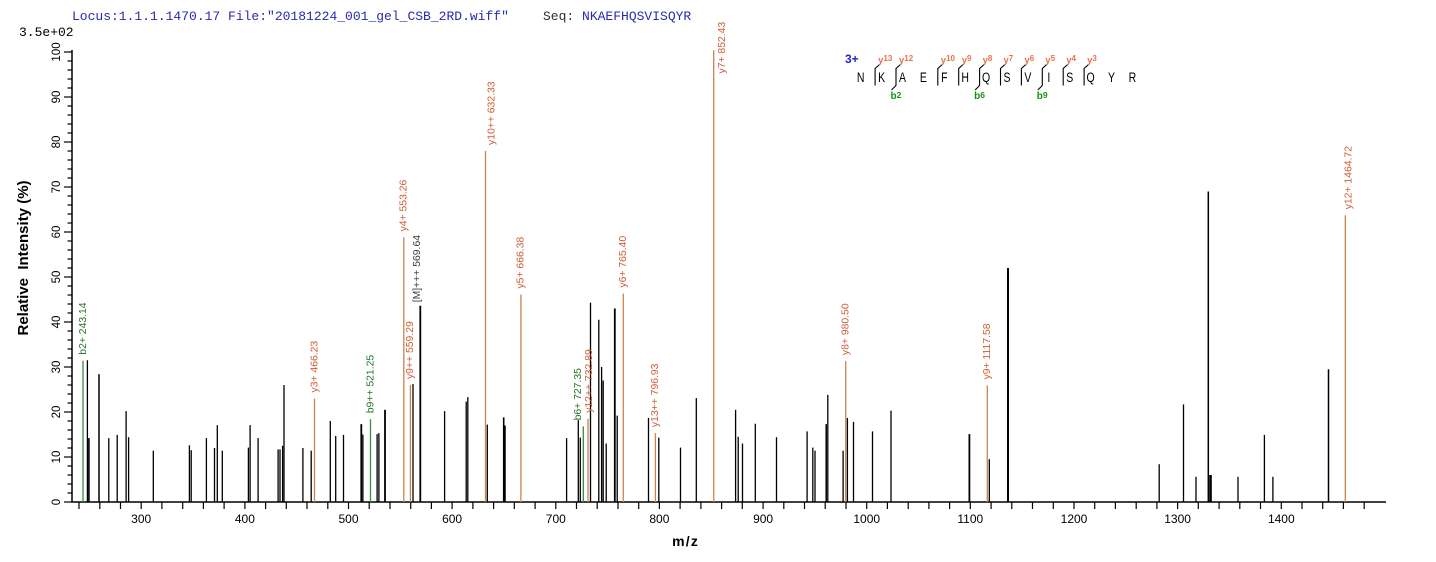 This screenshot has width=1436, height=562. I want to click on svg-text: y7, so click(1009, 60).